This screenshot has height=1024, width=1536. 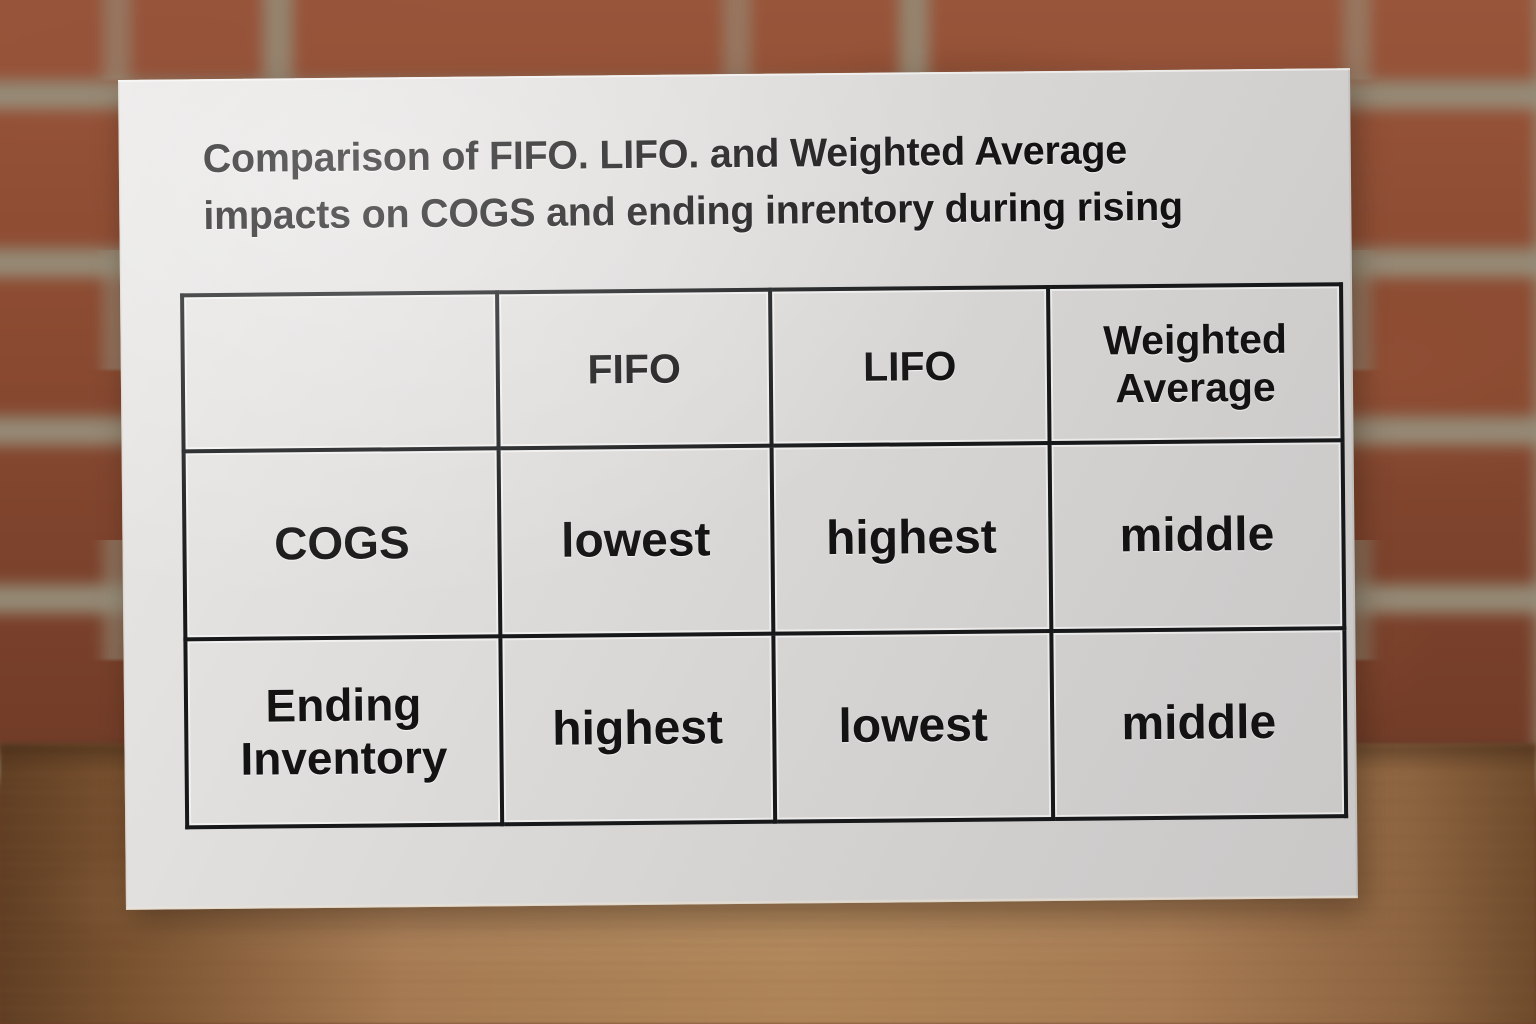 What do you see at coordinates (342, 544) in the screenshot?
I see `row-label-cogs: COGS` at bounding box center [342, 544].